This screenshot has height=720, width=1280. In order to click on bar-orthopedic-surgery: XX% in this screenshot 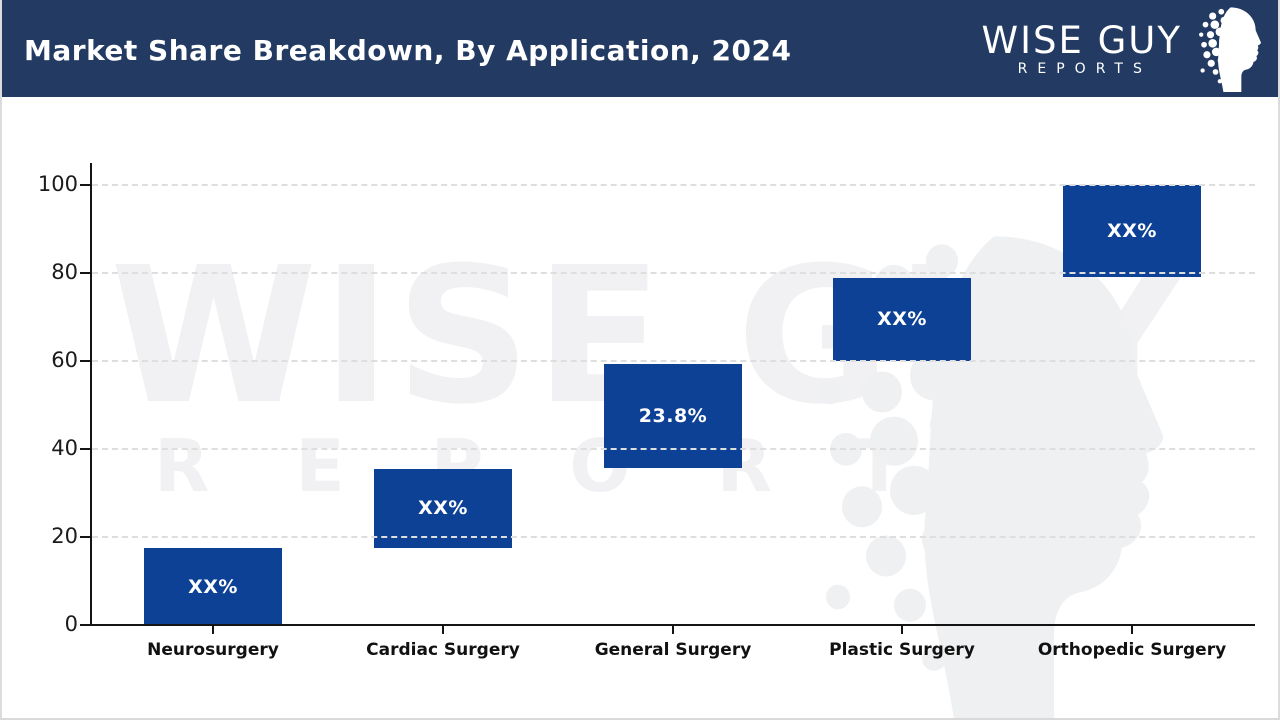, I will do `click(1132, 231)`.